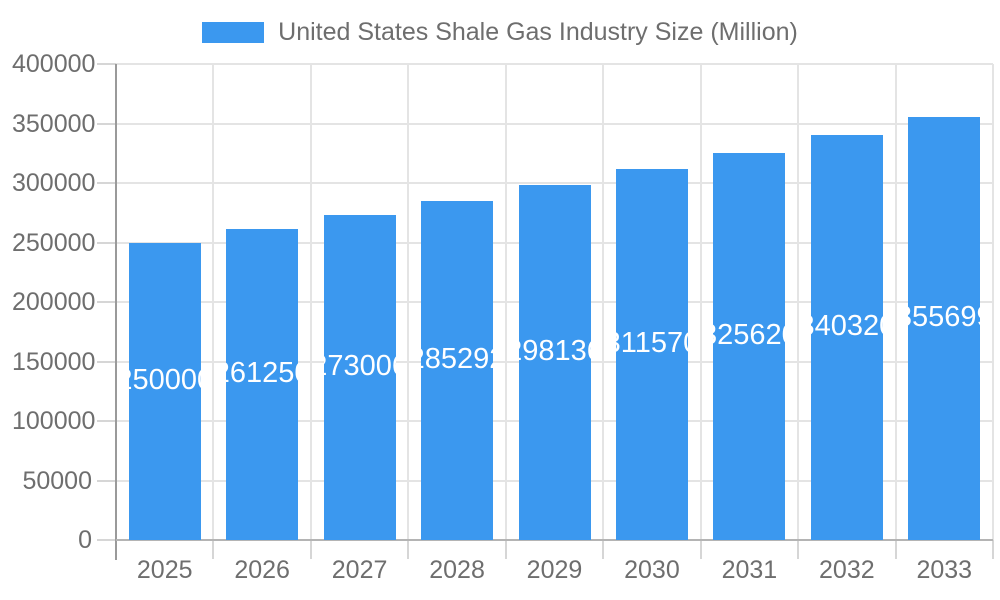  I want to click on y-axis-label: 400000, so click(54, 64).